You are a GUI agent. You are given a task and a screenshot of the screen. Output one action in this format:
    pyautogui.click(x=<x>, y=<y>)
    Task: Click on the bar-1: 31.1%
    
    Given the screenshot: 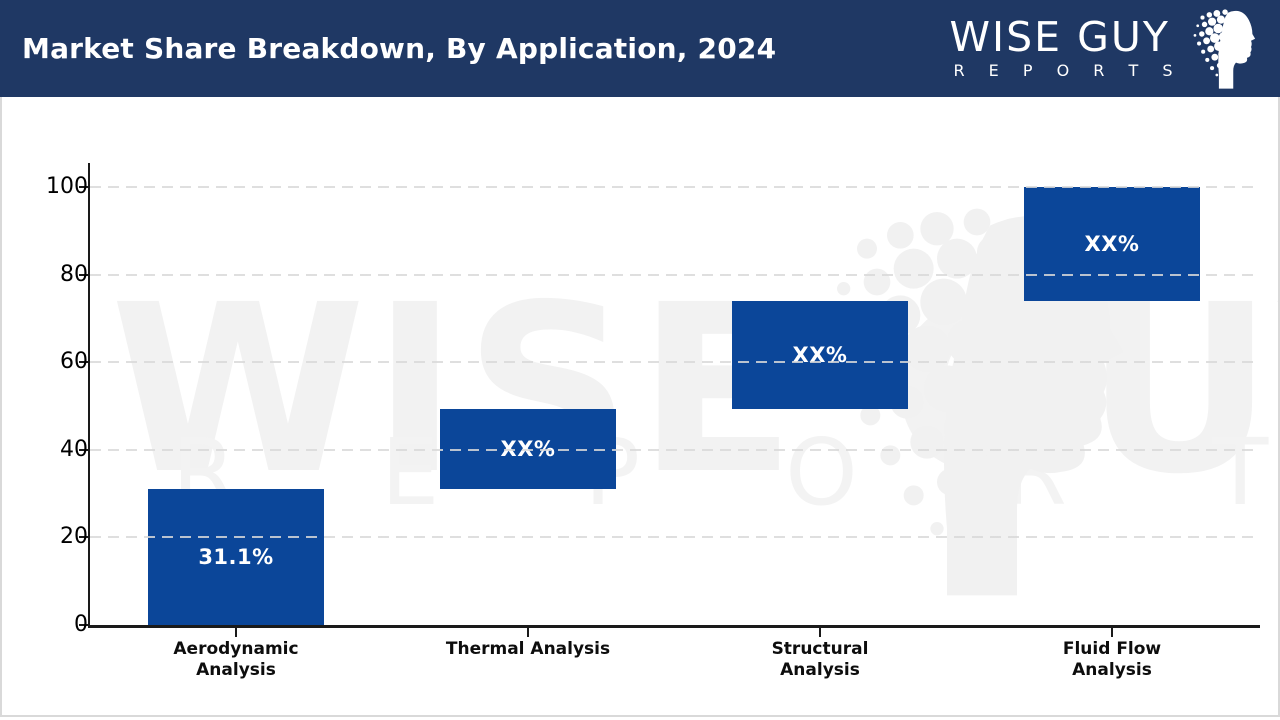 What is the action you would take?
    pyautogui.click(x=236, y=556)
    